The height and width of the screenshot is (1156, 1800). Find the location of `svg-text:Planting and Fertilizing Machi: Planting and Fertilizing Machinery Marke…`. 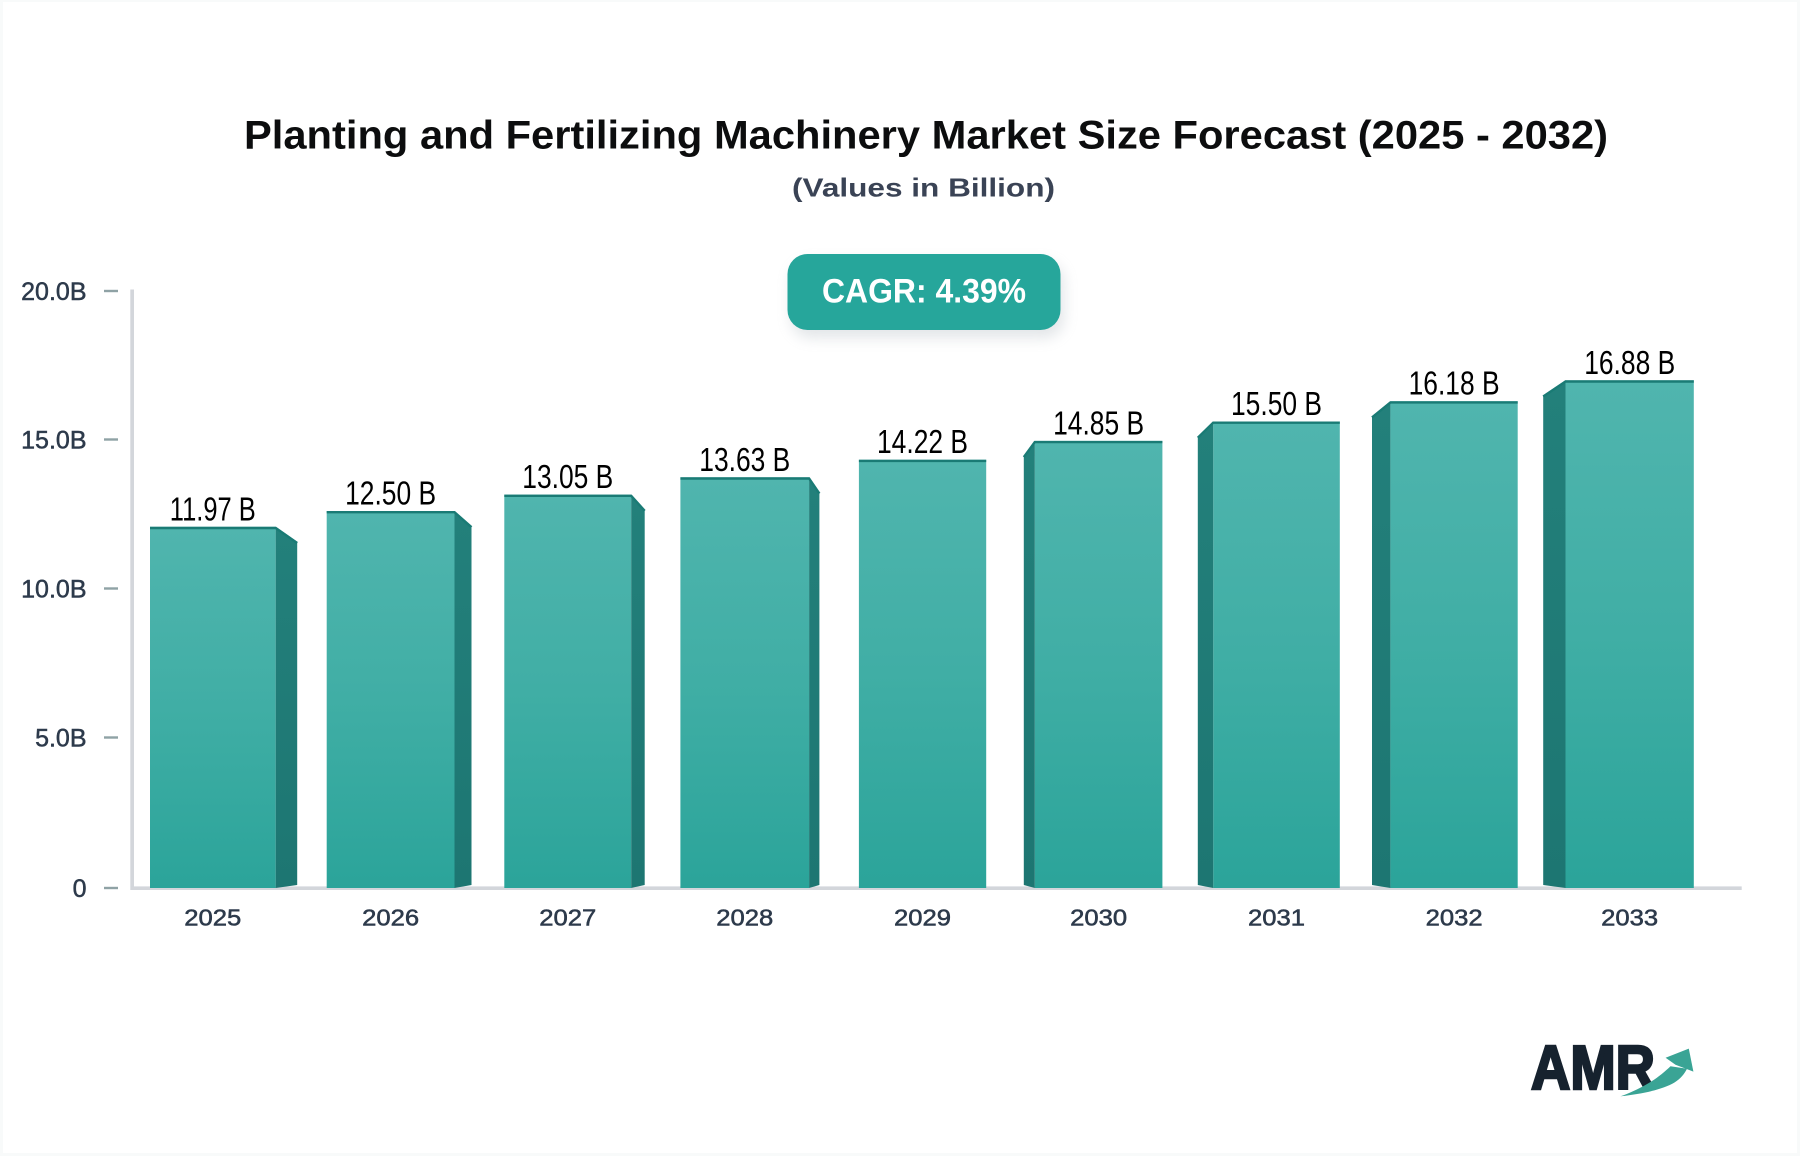

svg-text:Planting and Fertilizing Machi: Planting and Fertilizing Machinery Marke… is located at coordinates (926, 135).